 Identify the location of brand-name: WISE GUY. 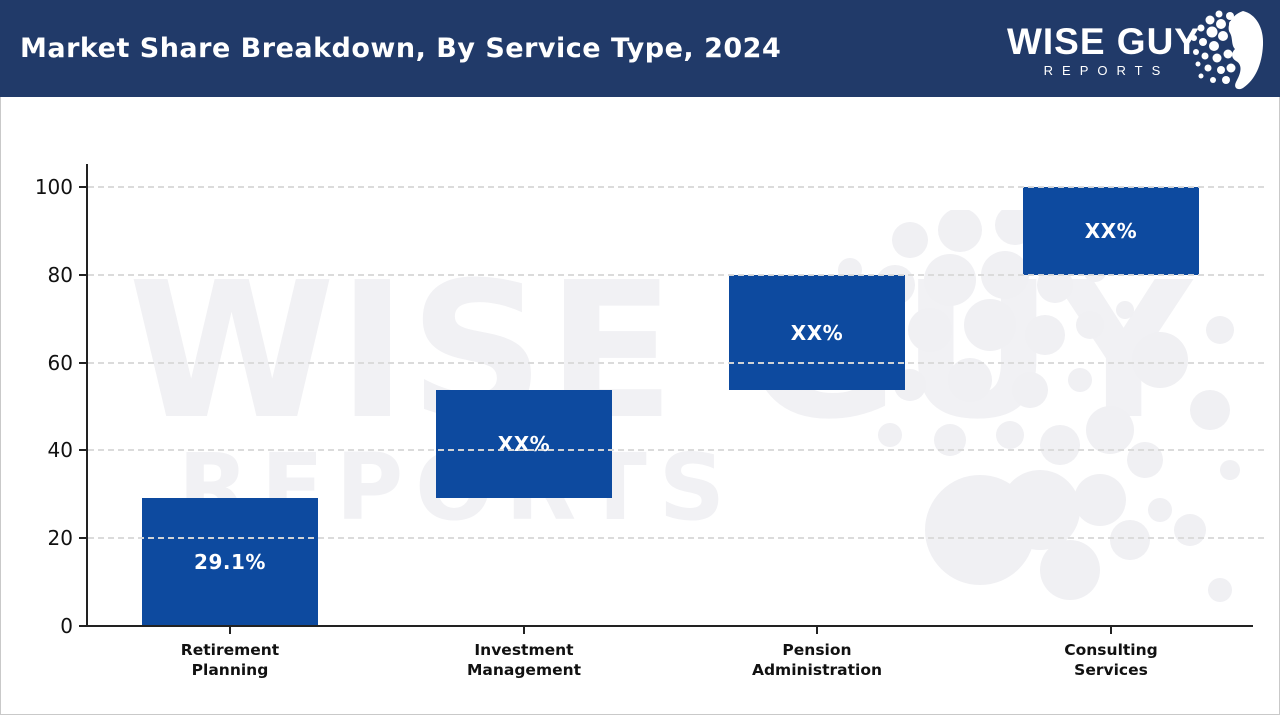
(1103, 41).